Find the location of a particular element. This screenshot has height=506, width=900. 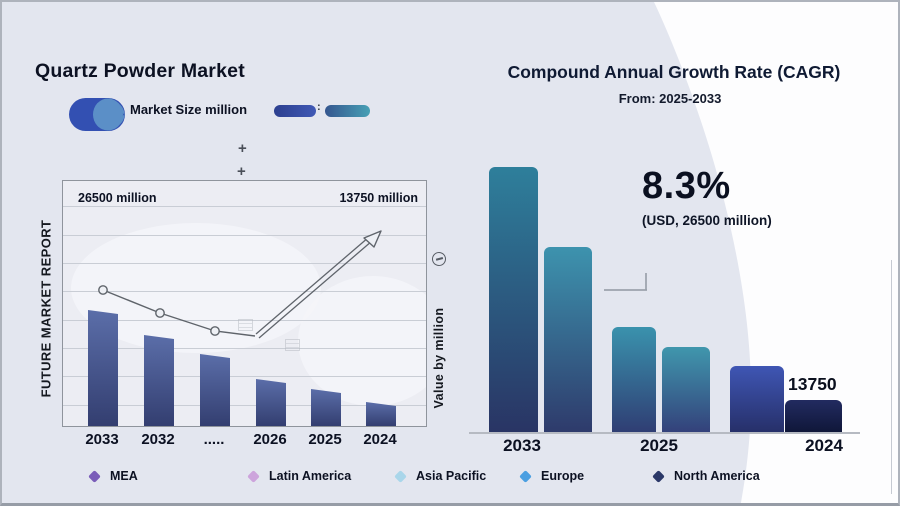

trend-line-and-arrow is located at coordinates (240, 284).